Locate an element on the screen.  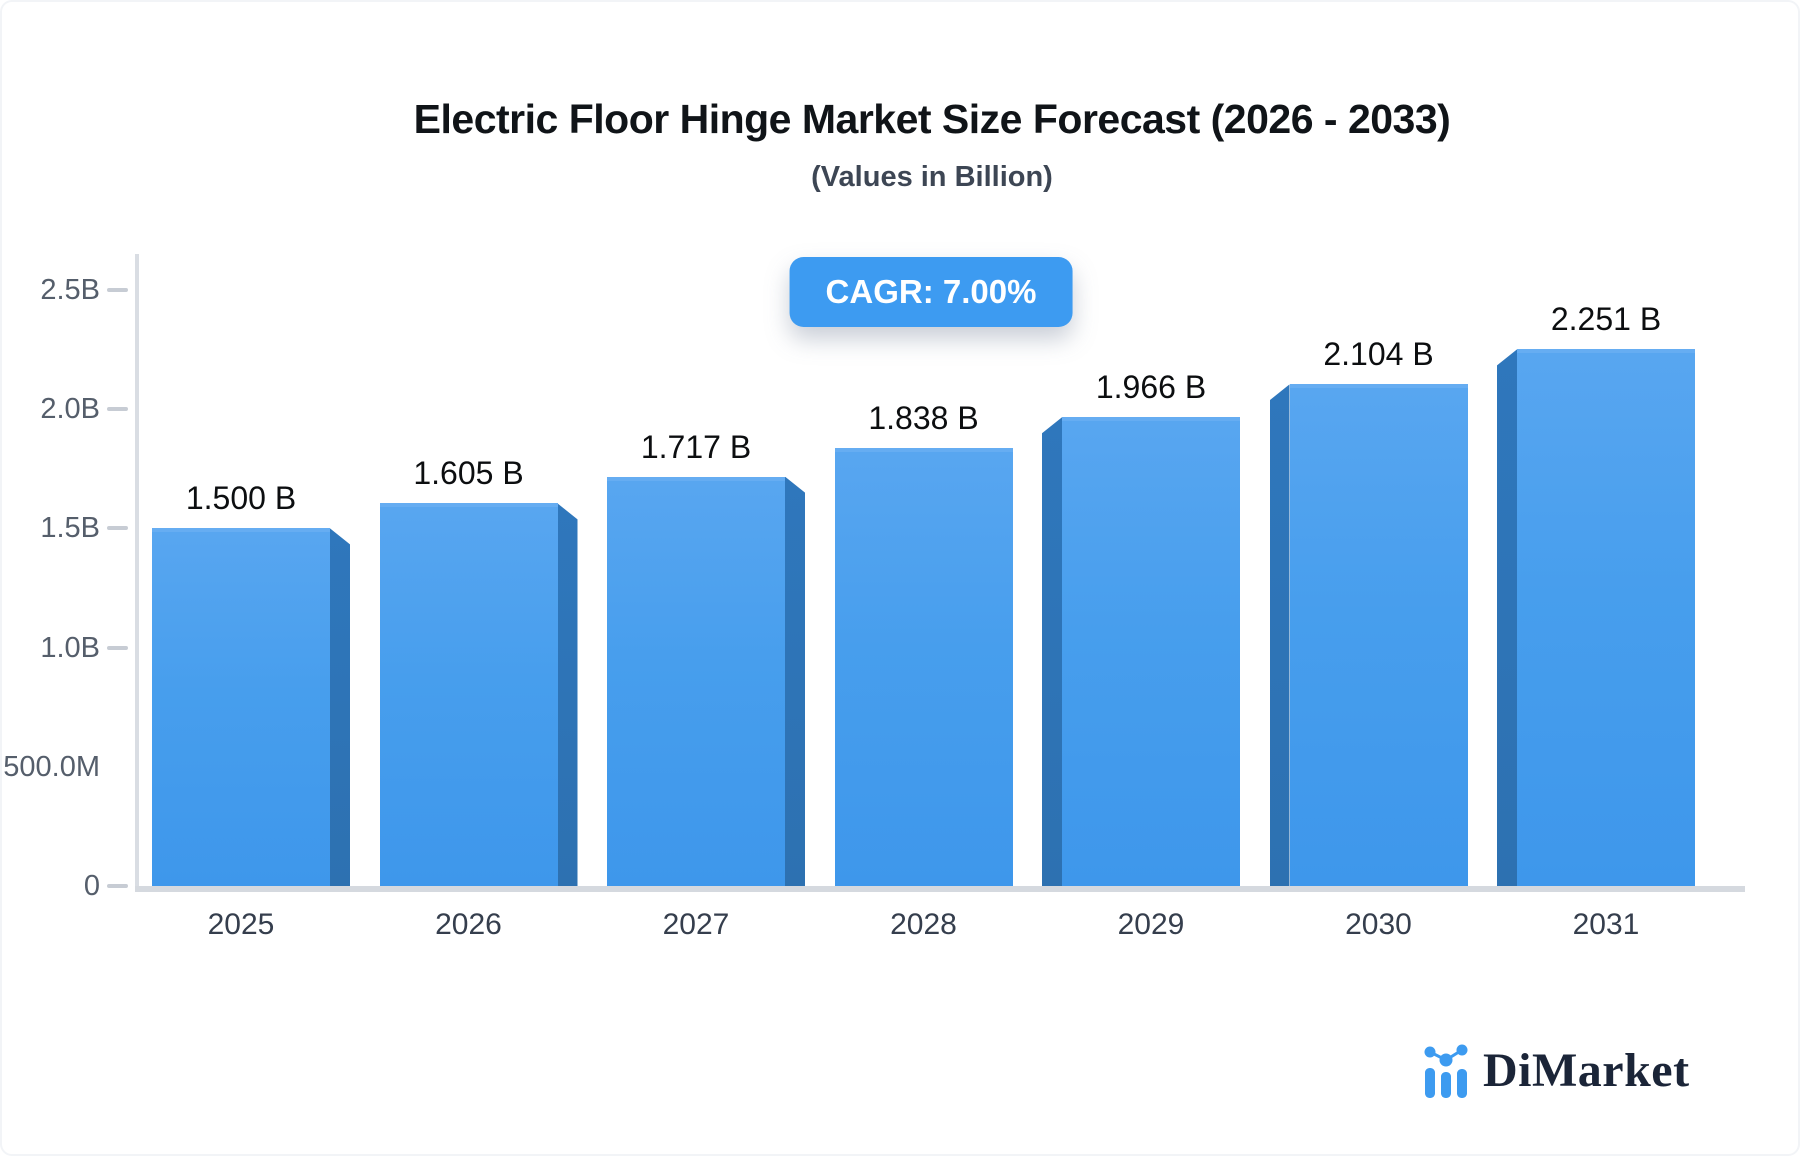
y-tick-label-2.5B: 2.5B is located at coordinates (70, 290).